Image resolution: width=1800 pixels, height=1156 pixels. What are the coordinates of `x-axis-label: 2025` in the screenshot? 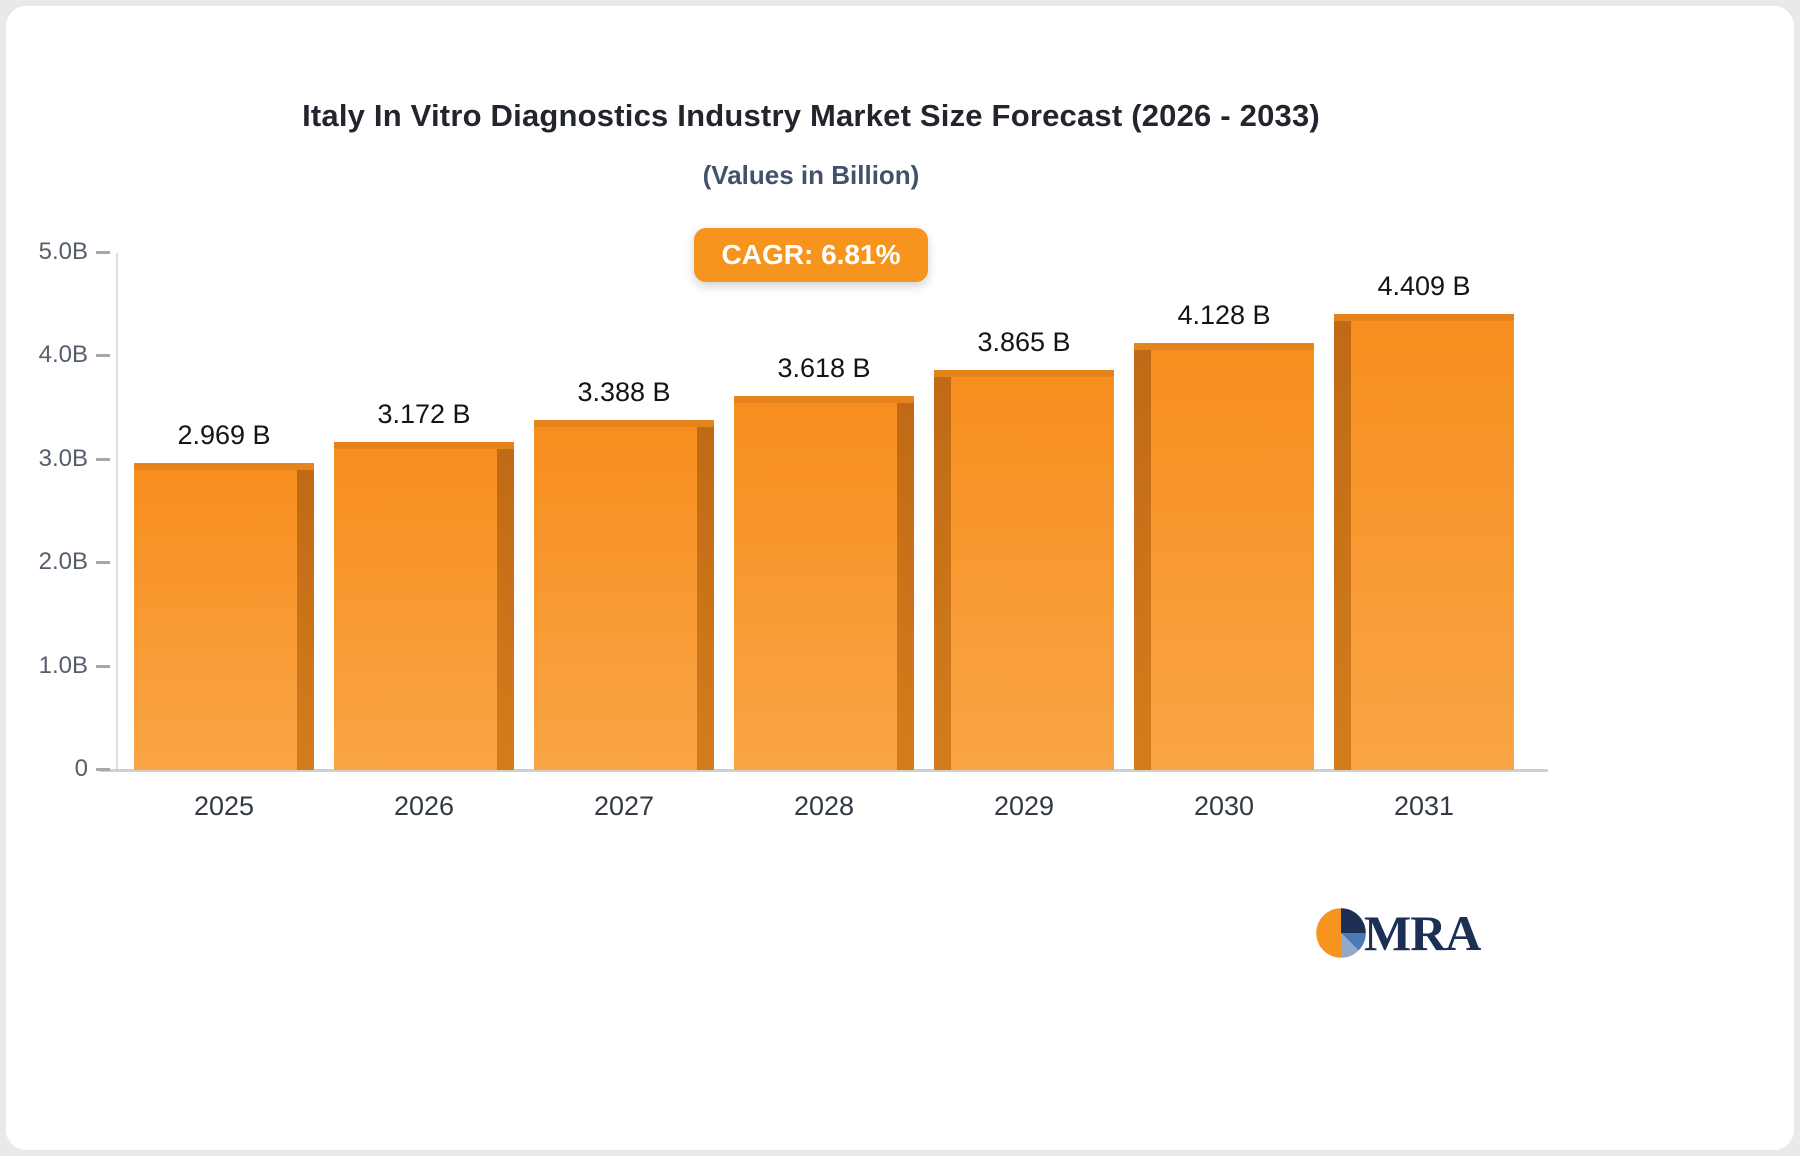 It's located at (224, 806).